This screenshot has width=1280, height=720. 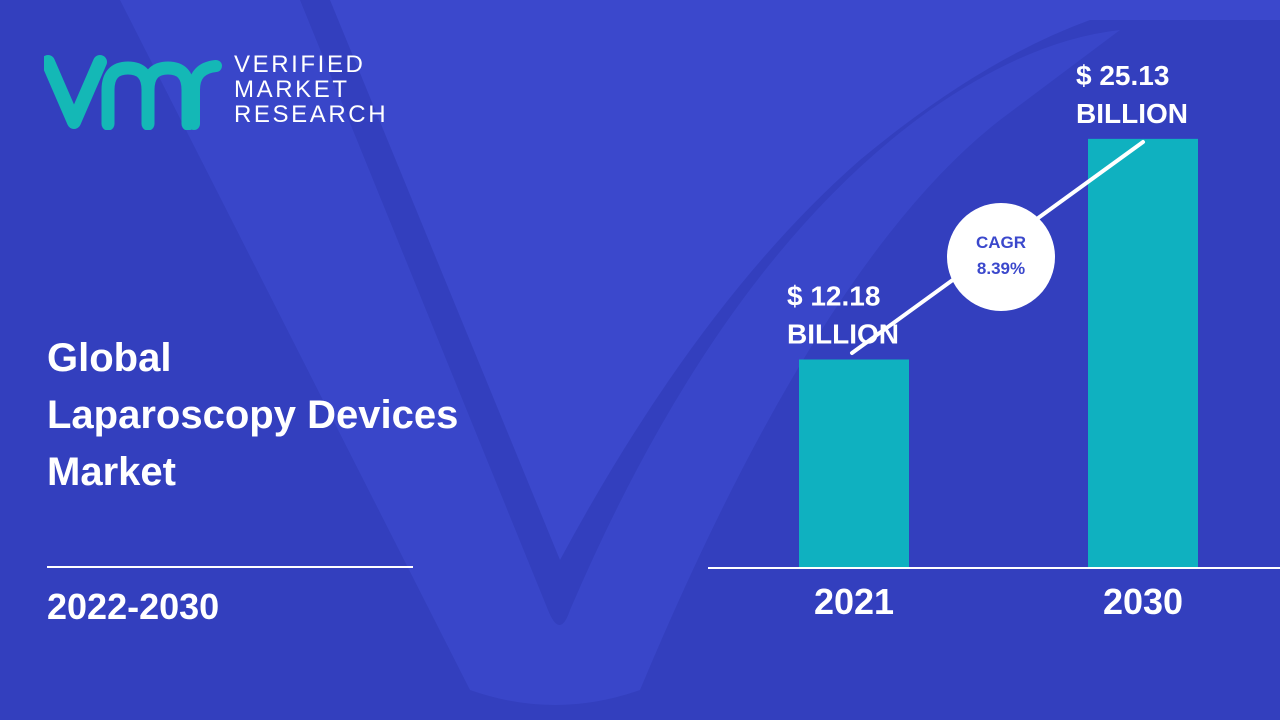 What do you see at coordinates (111, 472) in the screenshot?
I see `title-line-3: Market` at bounding box center [111, 472].